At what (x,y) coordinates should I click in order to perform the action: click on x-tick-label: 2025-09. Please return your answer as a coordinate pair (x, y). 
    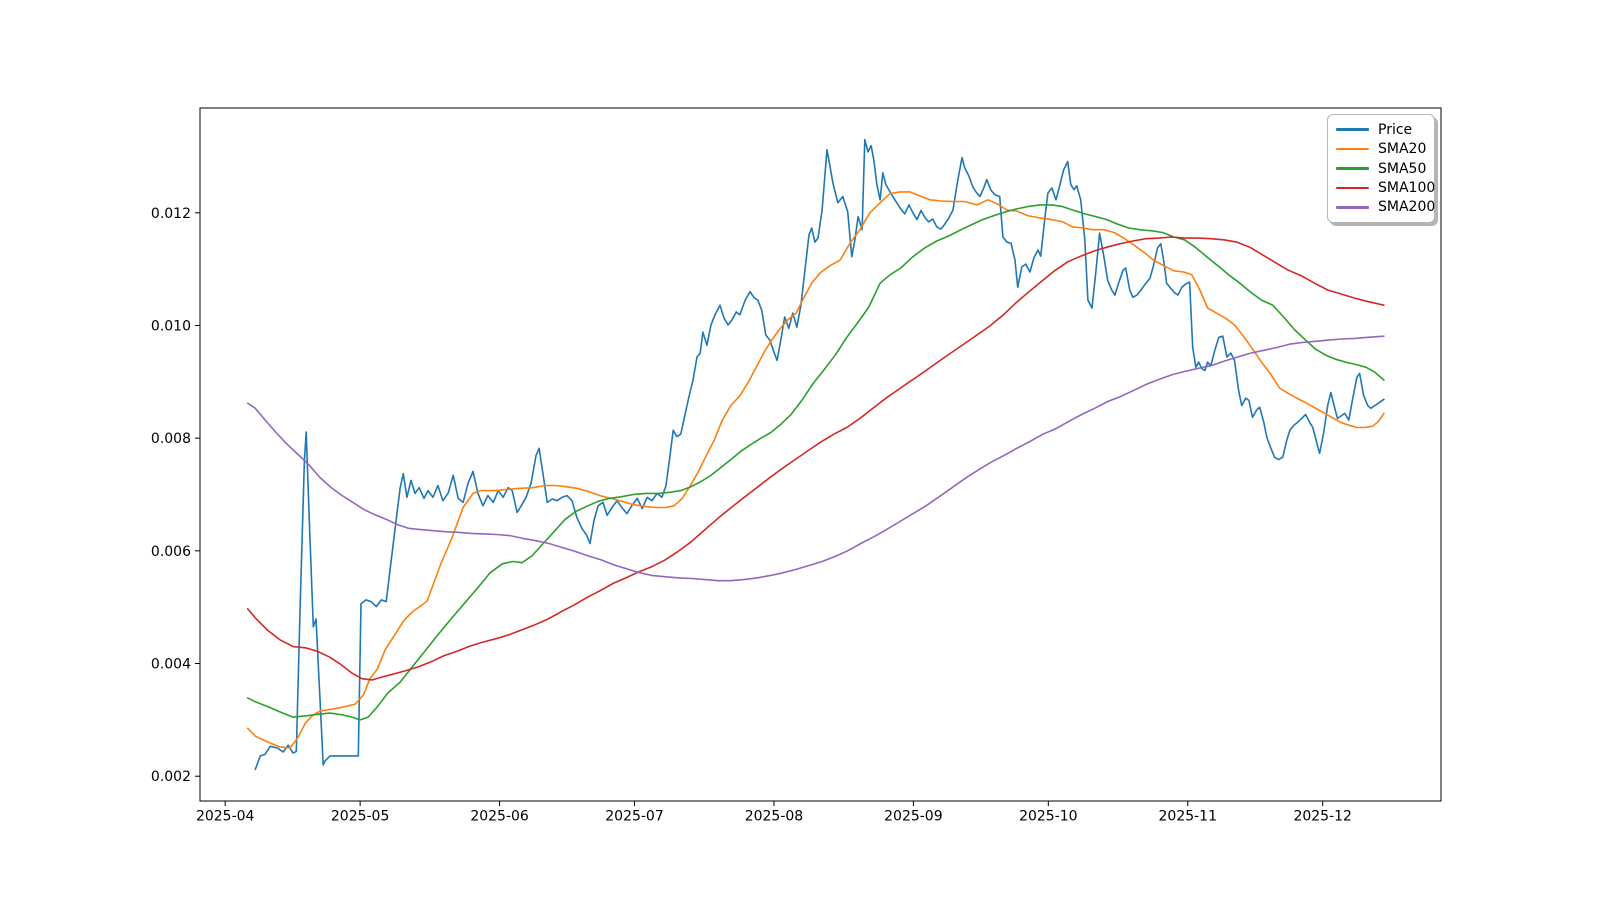
    Looking at the image, I should click on (913, 817).